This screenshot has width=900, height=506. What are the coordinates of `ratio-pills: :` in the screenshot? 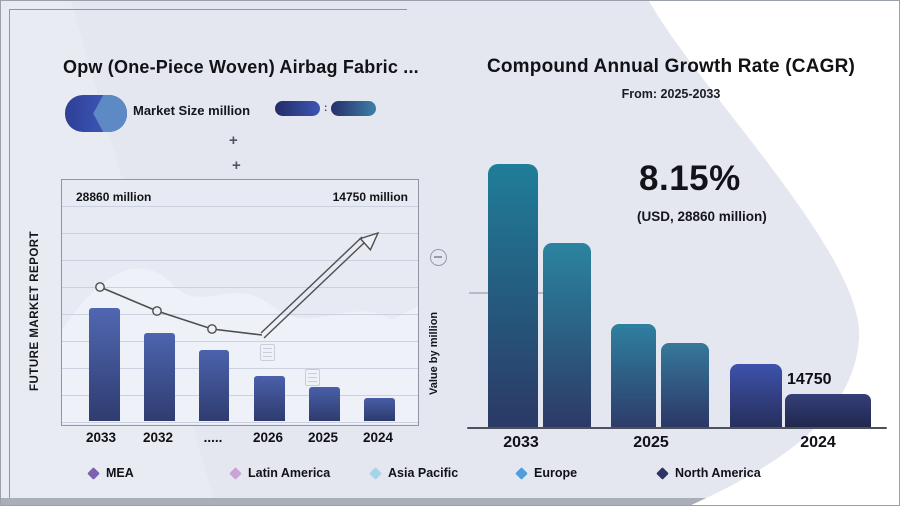 It's located at (326, 108).